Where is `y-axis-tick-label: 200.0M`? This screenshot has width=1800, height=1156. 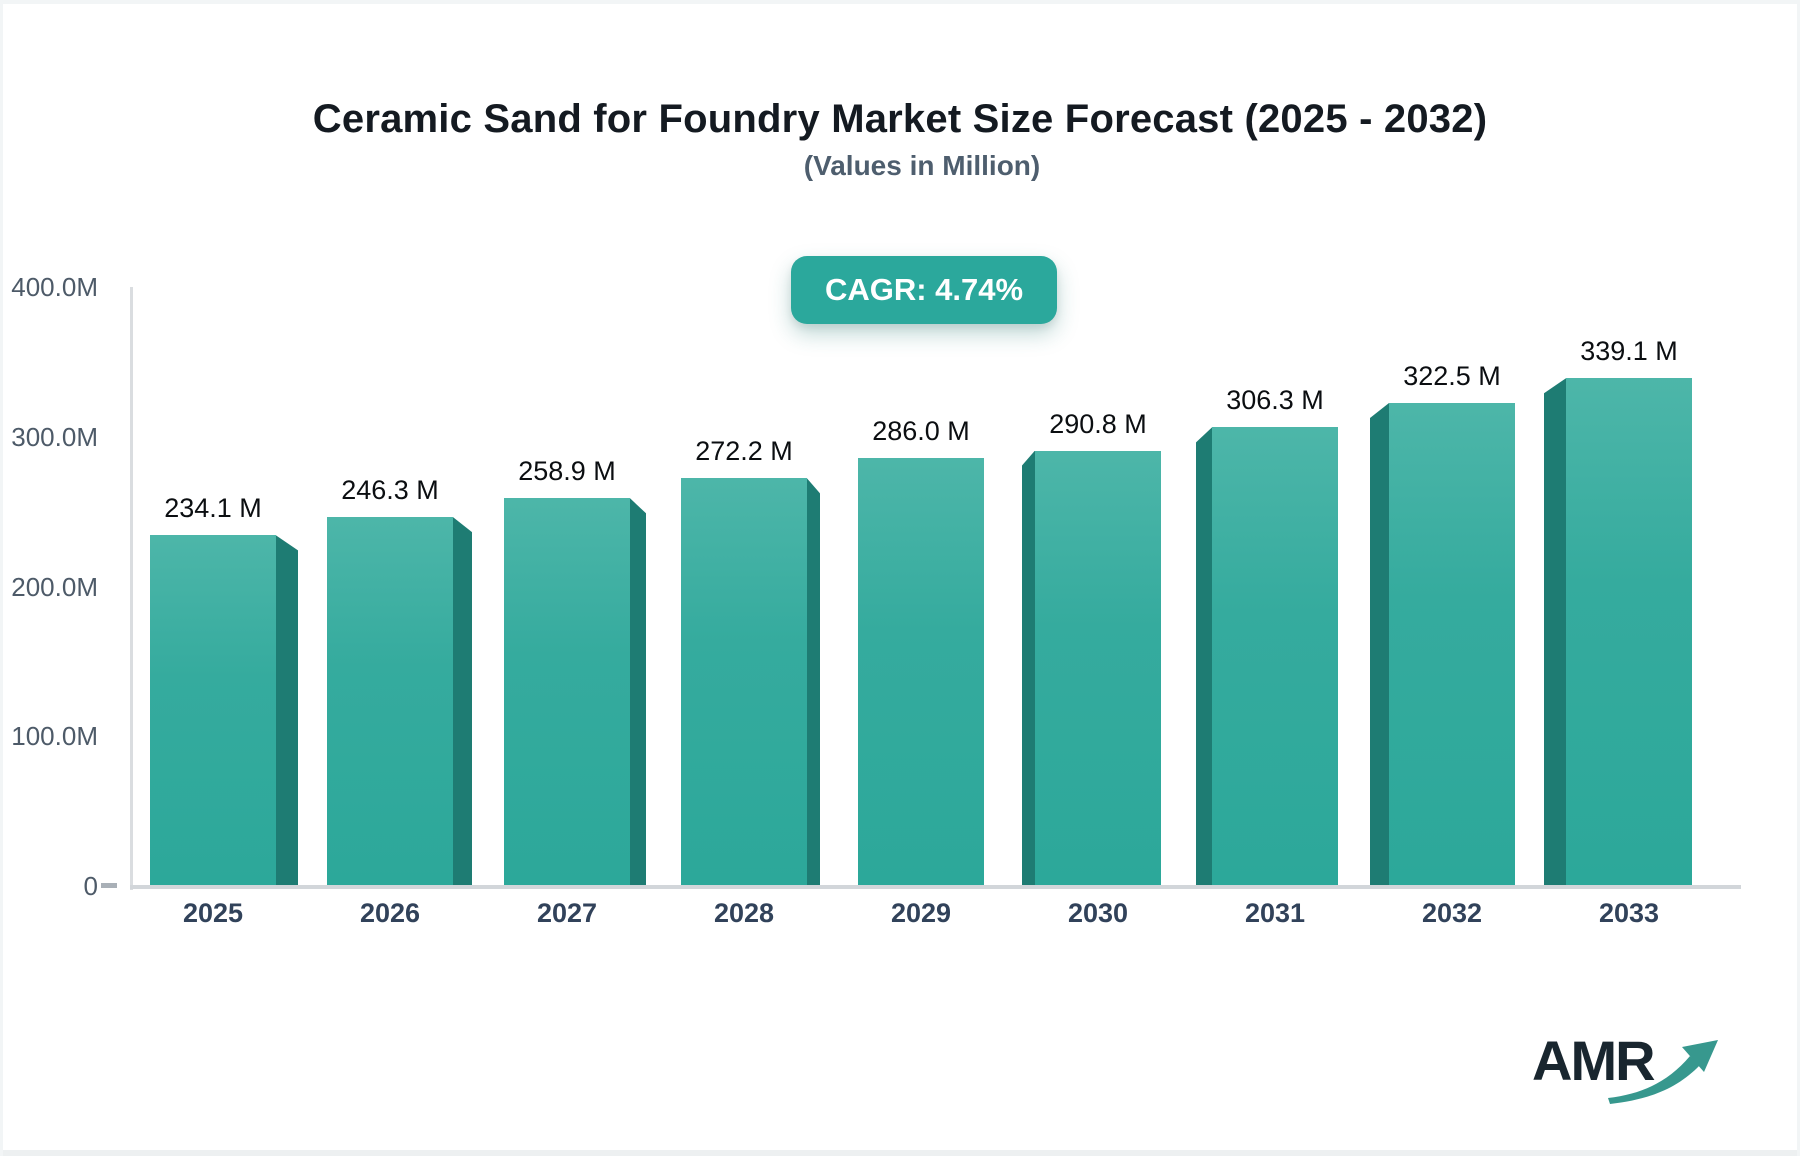
y-axis-tick-label: 200.0M is located at coordinates (54, 586).